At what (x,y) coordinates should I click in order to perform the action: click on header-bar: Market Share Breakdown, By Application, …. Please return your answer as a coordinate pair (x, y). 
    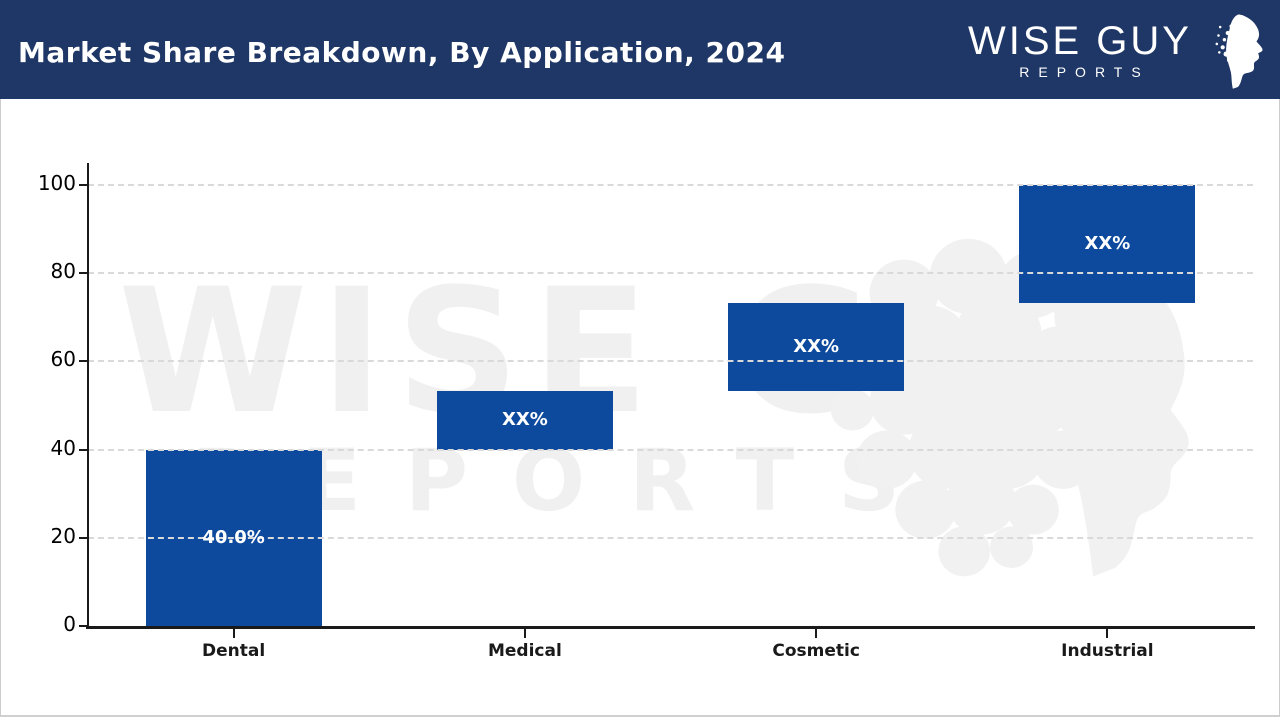
    Looking at the image, I should click on (640, 49).